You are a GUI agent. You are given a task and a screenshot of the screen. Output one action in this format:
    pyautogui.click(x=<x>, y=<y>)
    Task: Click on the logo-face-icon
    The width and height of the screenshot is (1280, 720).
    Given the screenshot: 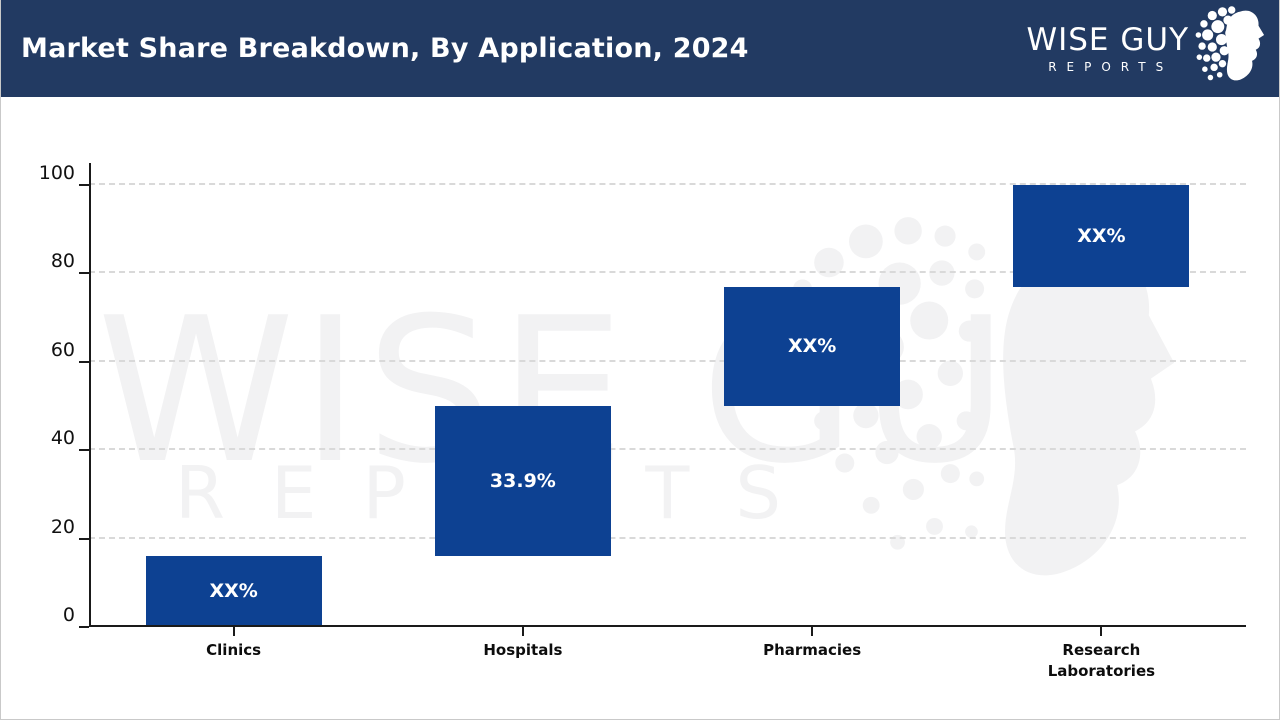 What is the action you would take?
    pyautogui.click(x=1228, y=49)
    